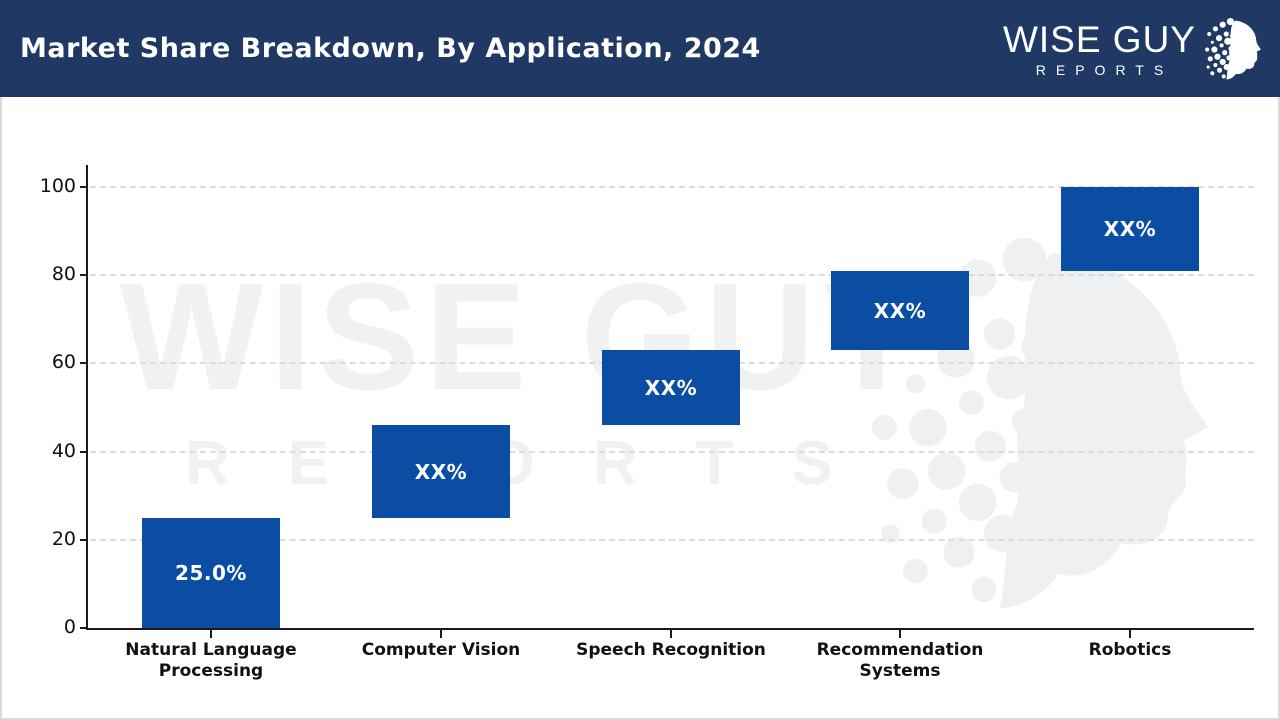  Describe the element at coordinates (524, 337) in the screenshot. I see `watermark-wiseguy-text: WISE GUY` at that location.